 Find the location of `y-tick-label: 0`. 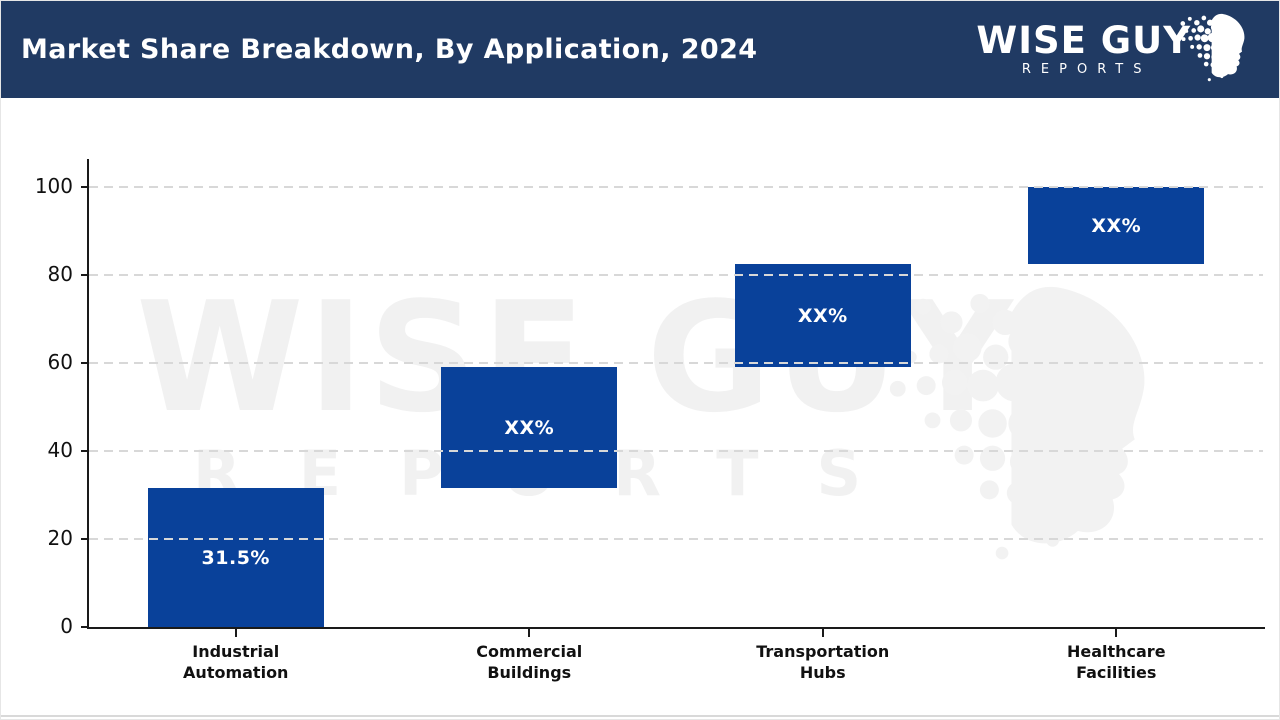

y-tick-label: 0 is located at coordinates (66, 626).